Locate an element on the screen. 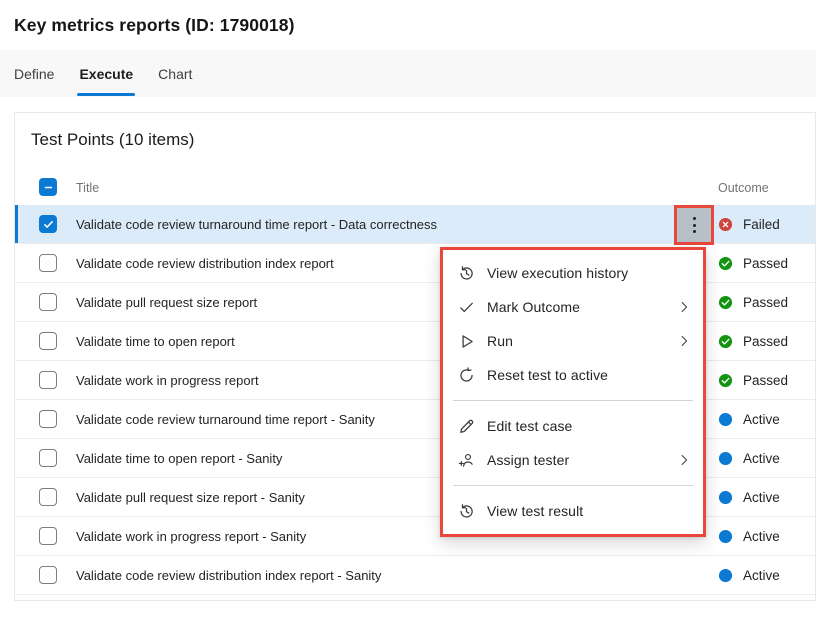  row-title: Validate time to open report is located at coordinates (155, 341).